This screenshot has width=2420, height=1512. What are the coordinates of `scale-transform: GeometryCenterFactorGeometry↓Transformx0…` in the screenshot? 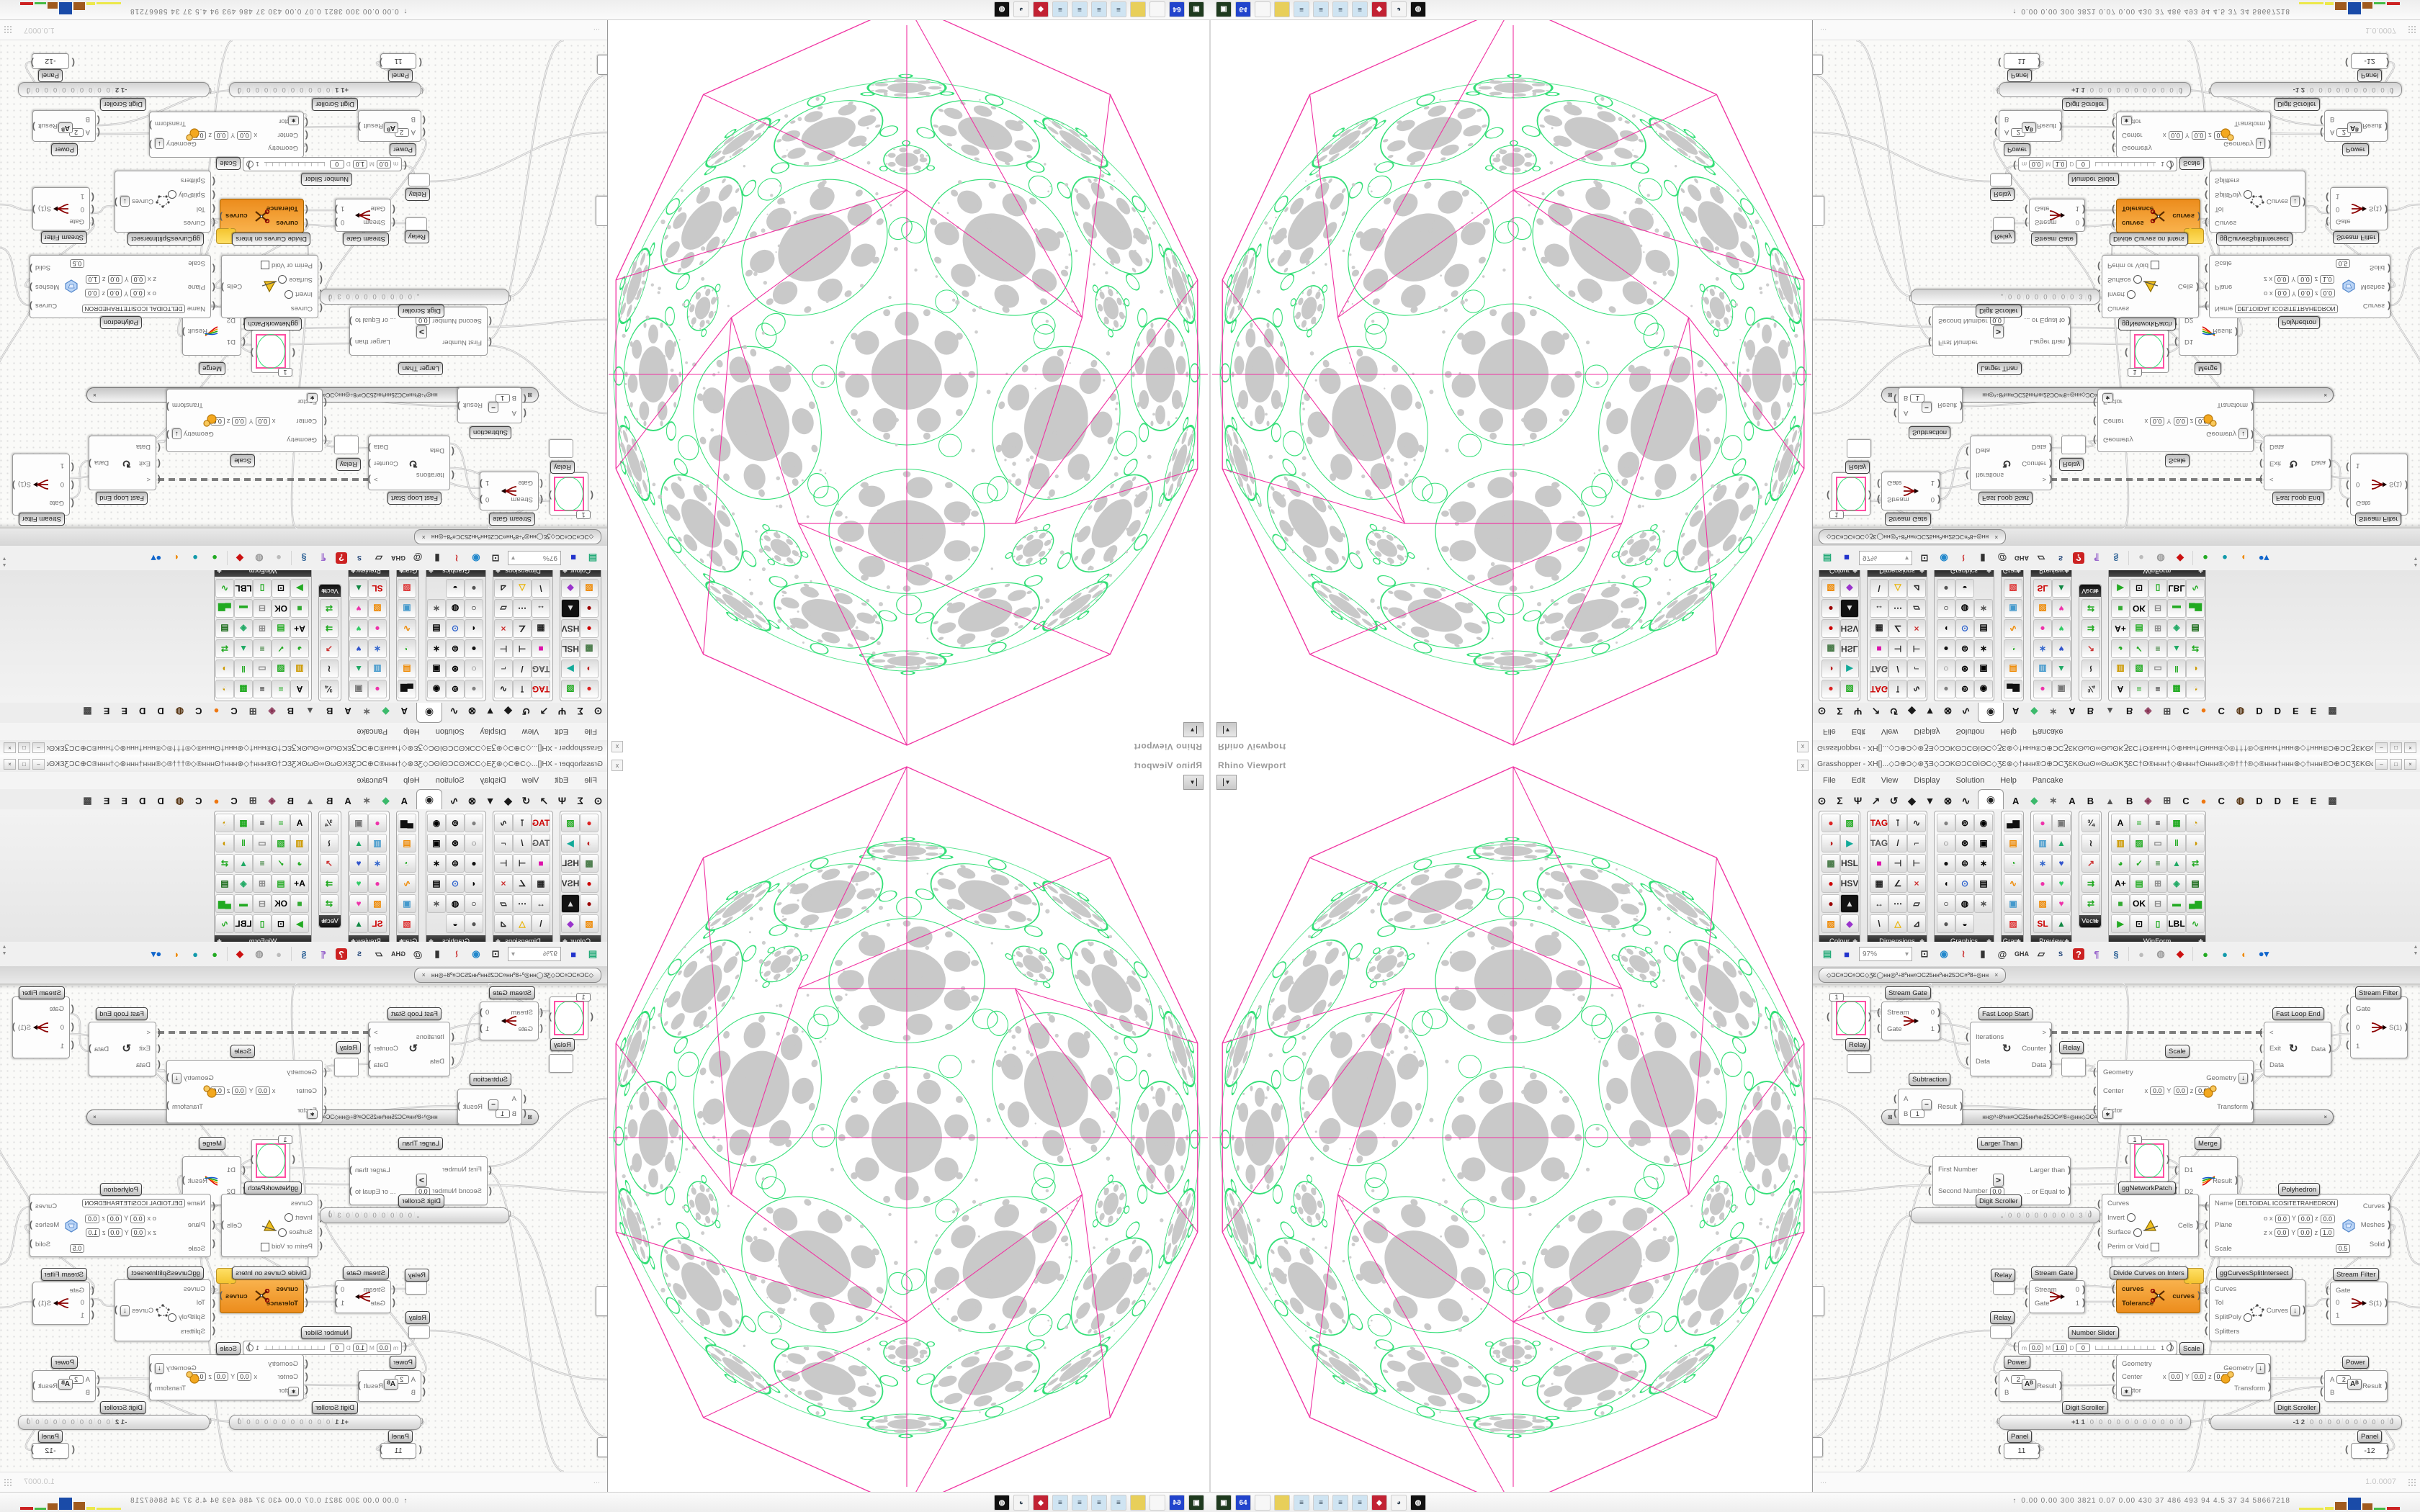 It's located at (246, 1091).